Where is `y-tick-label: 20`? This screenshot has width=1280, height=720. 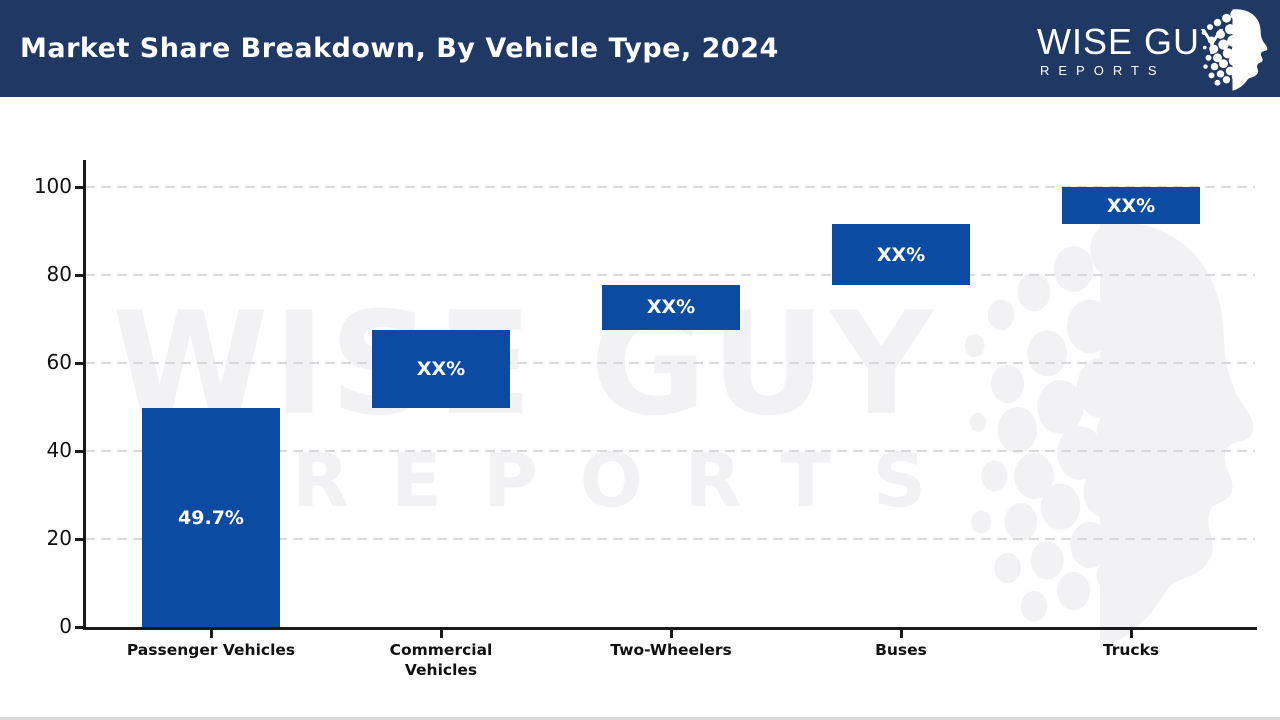 y-tick-label: 20 is located at coordinates (59, 538).